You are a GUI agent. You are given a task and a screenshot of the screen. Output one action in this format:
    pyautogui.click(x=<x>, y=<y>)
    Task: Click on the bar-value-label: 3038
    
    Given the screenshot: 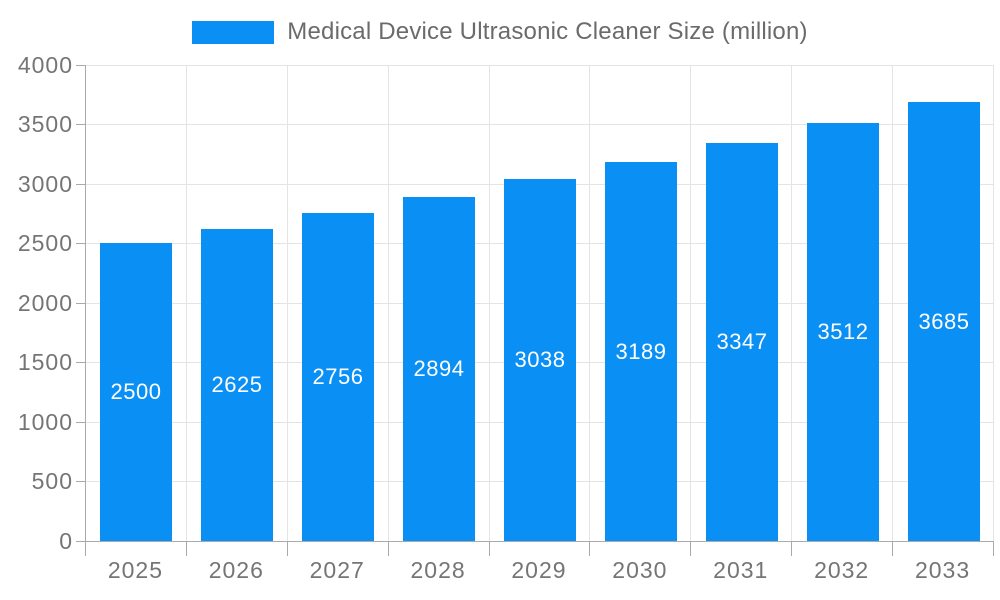 What is the action you would take?
    pyautogui.click(x=540, y=359)
    